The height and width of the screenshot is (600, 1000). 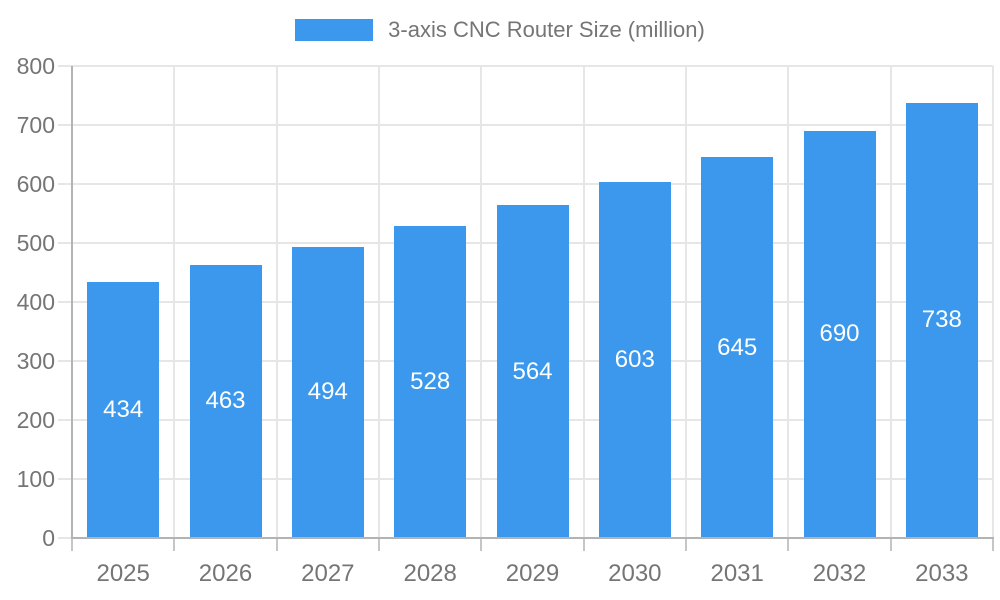 What do you see at coordinates (993, 302) in the screenshot?
I see `gridline-vertical` at bounding box center [993, 302].